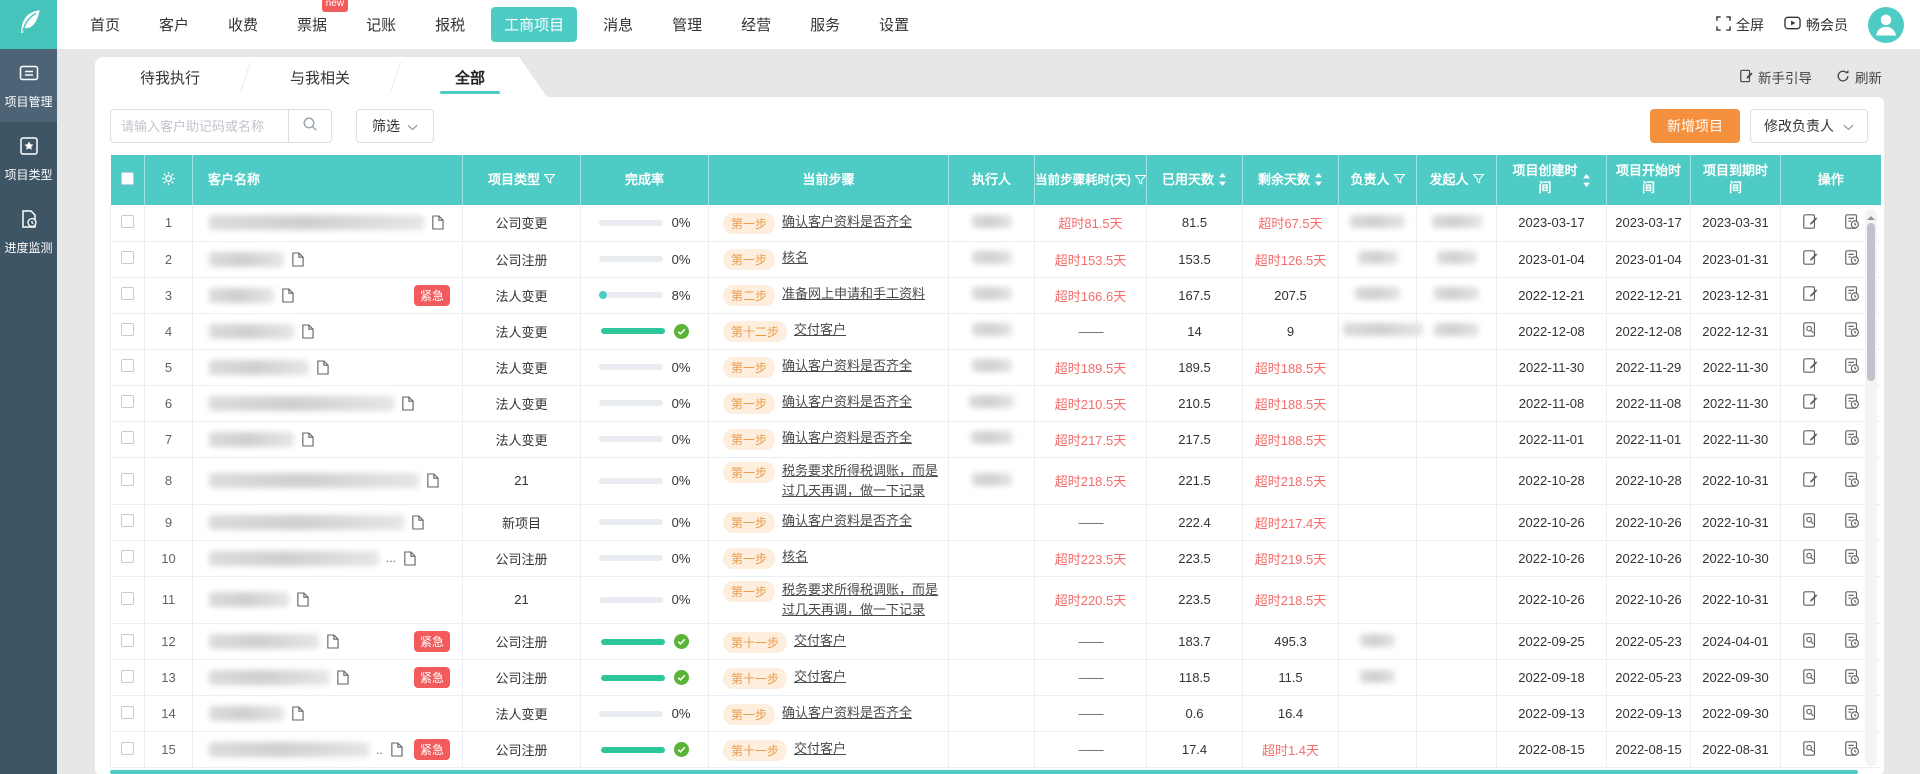  Describe the element at coordinates (687, 24) in the screenshot. I see `nav-item-management: 管理` at that location.